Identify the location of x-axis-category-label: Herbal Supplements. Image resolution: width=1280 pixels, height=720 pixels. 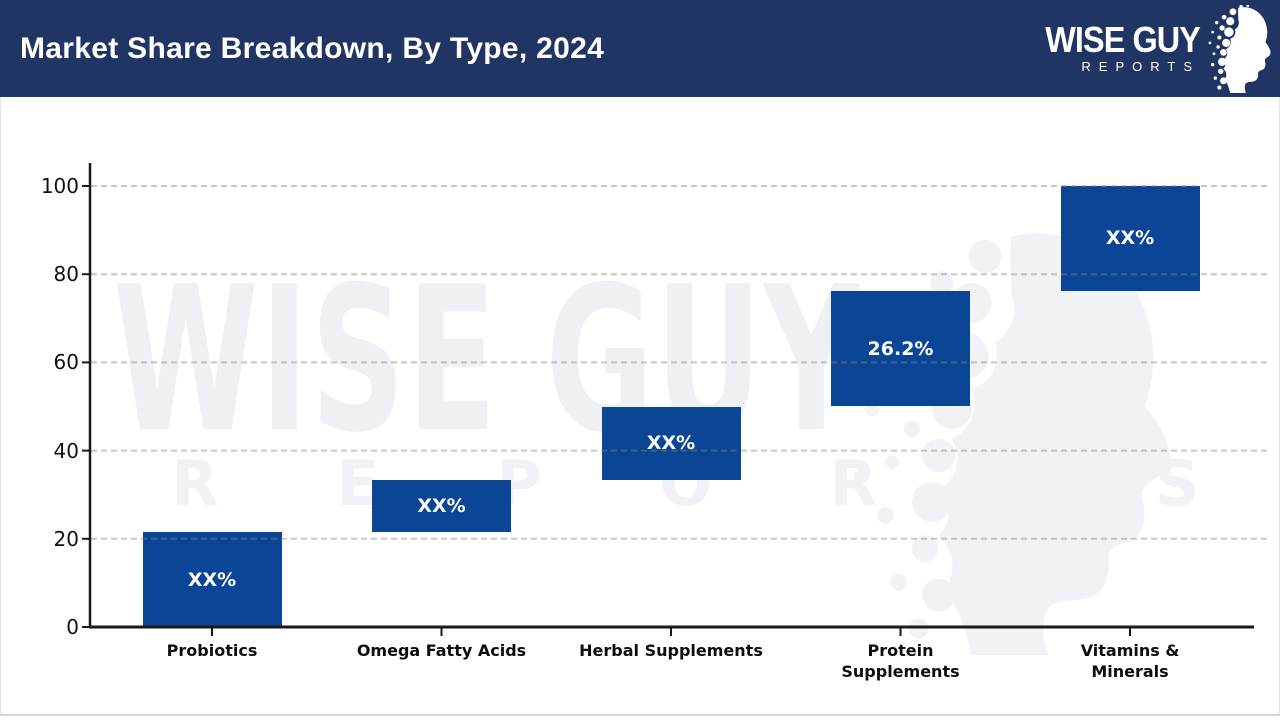
(671, 650).